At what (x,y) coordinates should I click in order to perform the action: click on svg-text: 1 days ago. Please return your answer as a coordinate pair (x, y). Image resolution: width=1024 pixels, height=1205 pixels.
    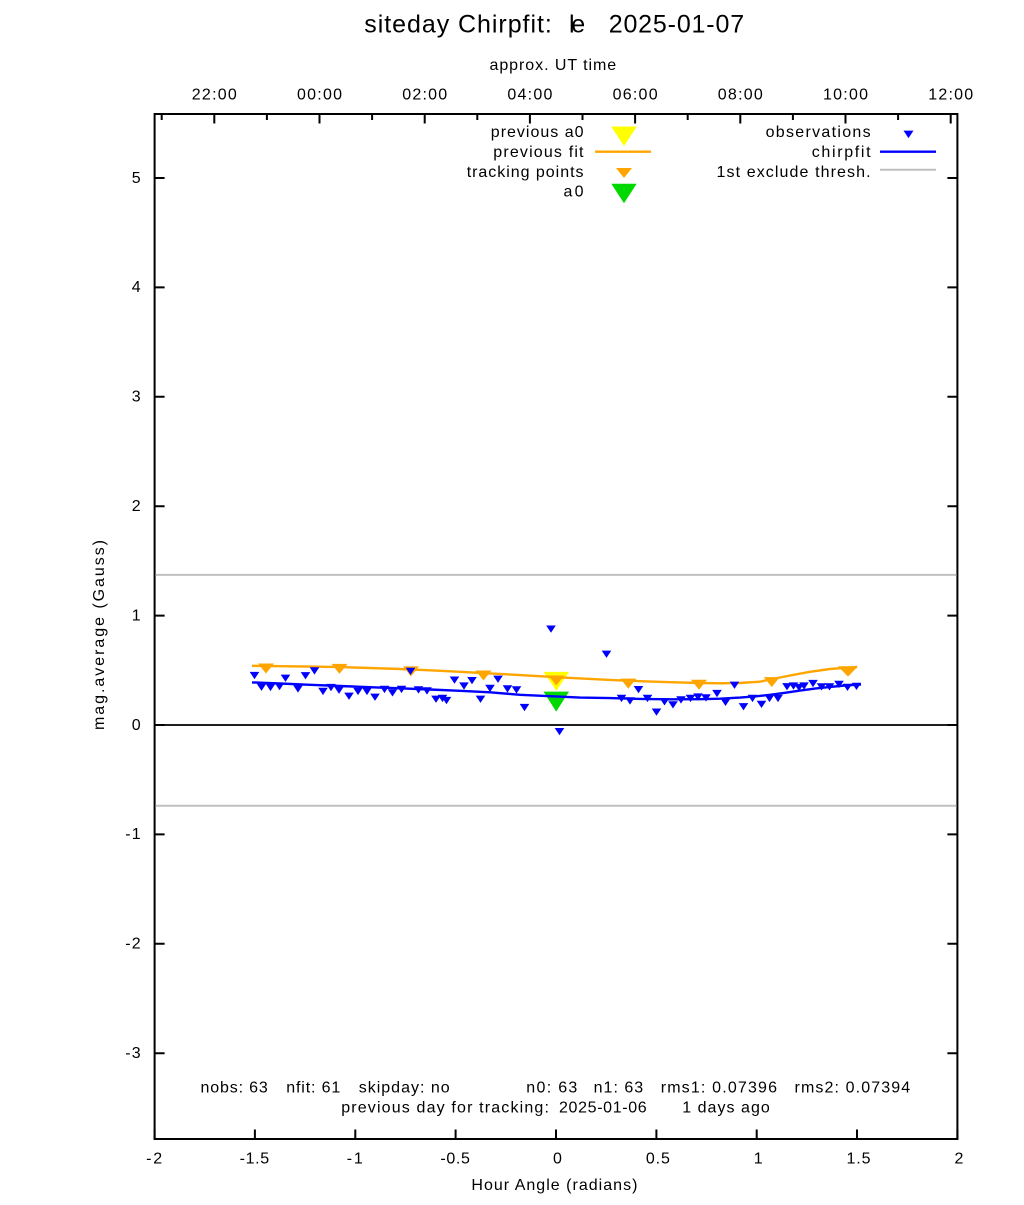
    Looking at the image, I should click on (726, 1107).